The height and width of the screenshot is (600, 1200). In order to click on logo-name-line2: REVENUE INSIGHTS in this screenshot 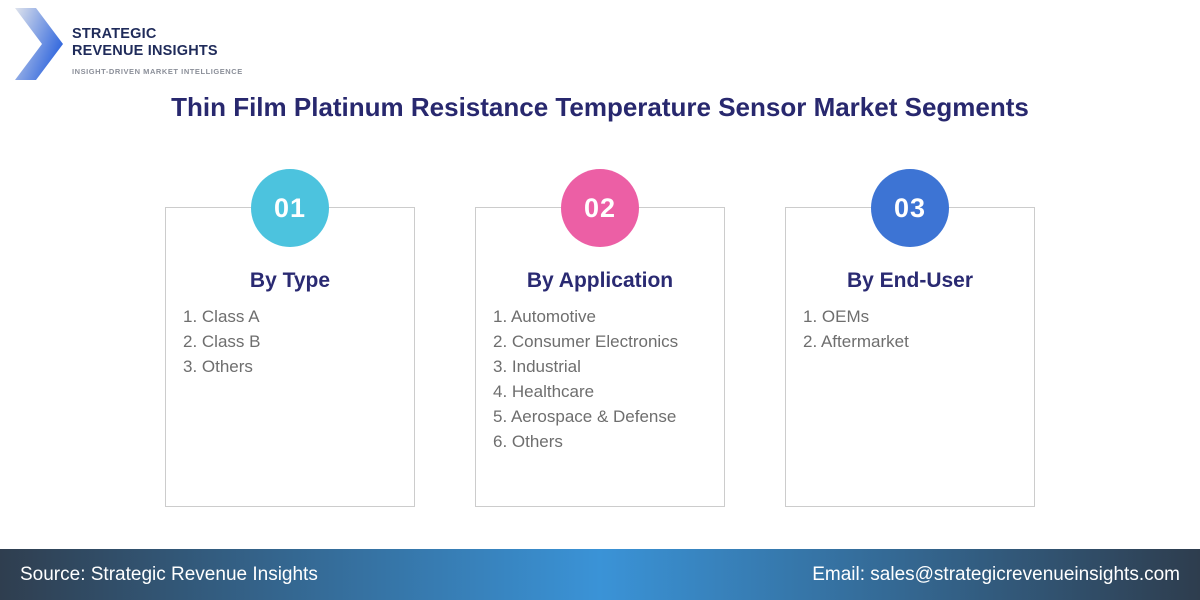, I will do `click(145, 50)`.